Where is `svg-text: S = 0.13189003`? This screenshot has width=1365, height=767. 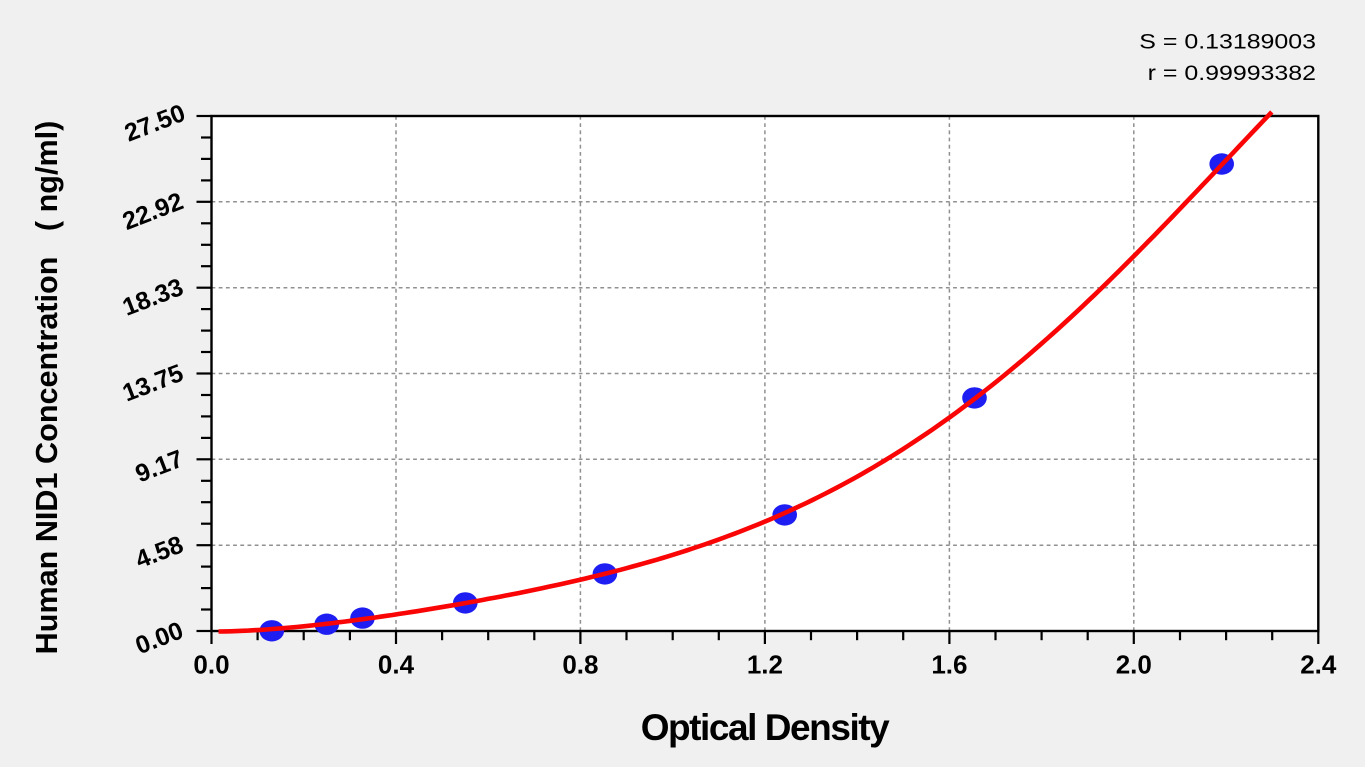
svg-text: S = 0.13189003 is located at coordinates (1227, 41).